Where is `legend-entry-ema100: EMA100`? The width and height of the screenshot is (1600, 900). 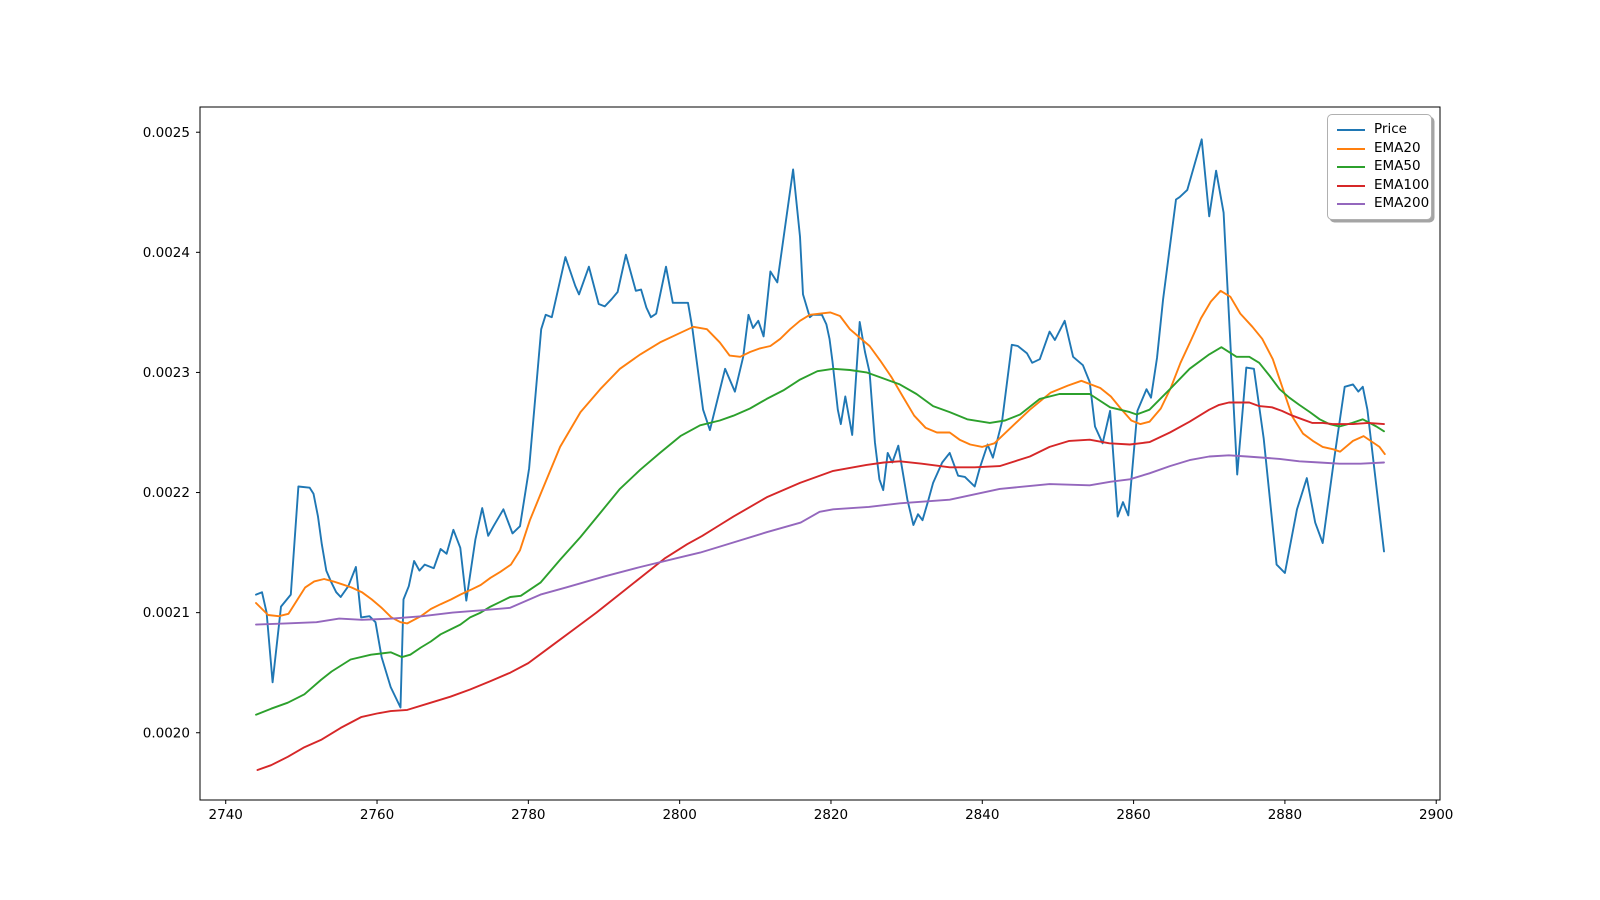 legend-entry-ema100: EMA100 is located at coordinates (1383, 186).